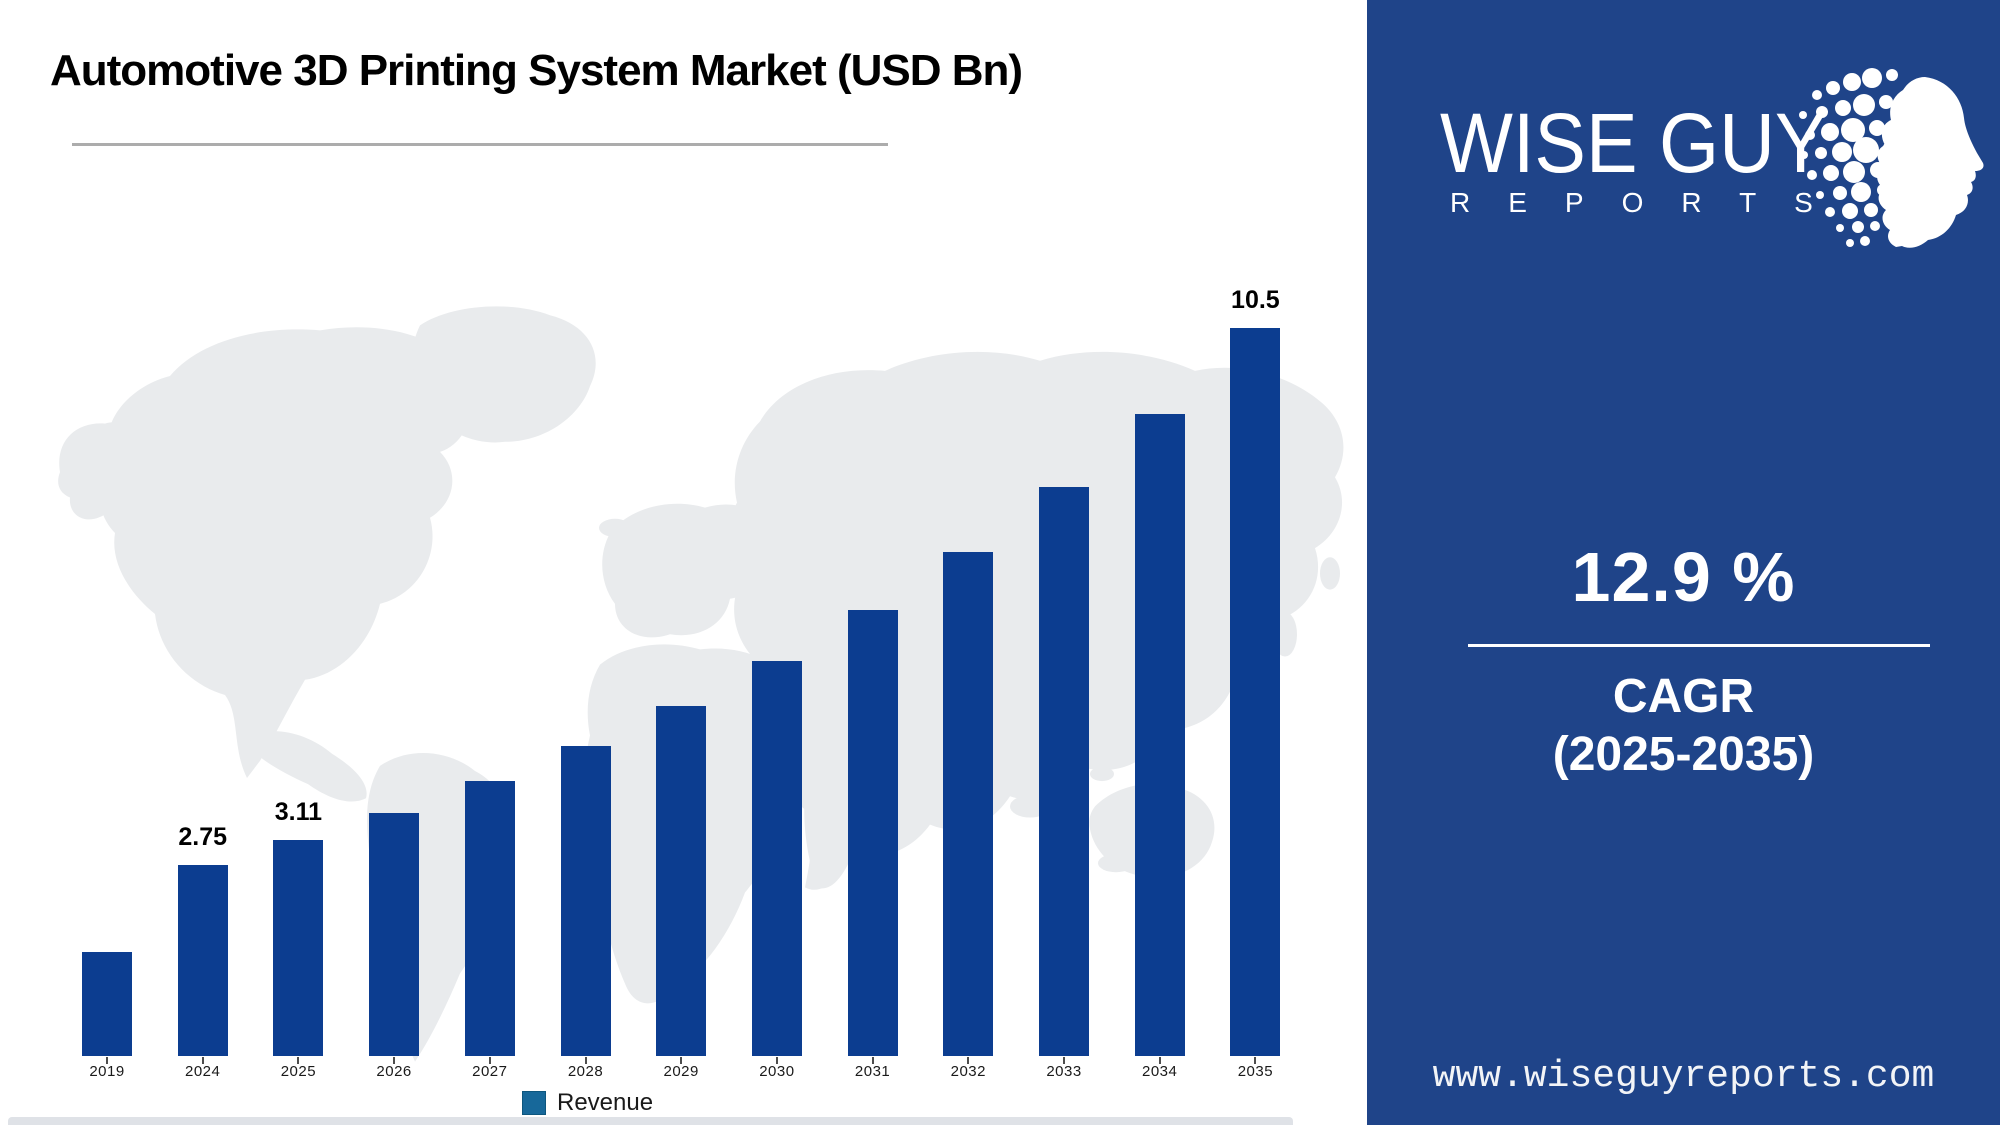 The width and height of the screenshot is (2000, 1125). I want to click on logo-head-icon, so click(1891, 158).